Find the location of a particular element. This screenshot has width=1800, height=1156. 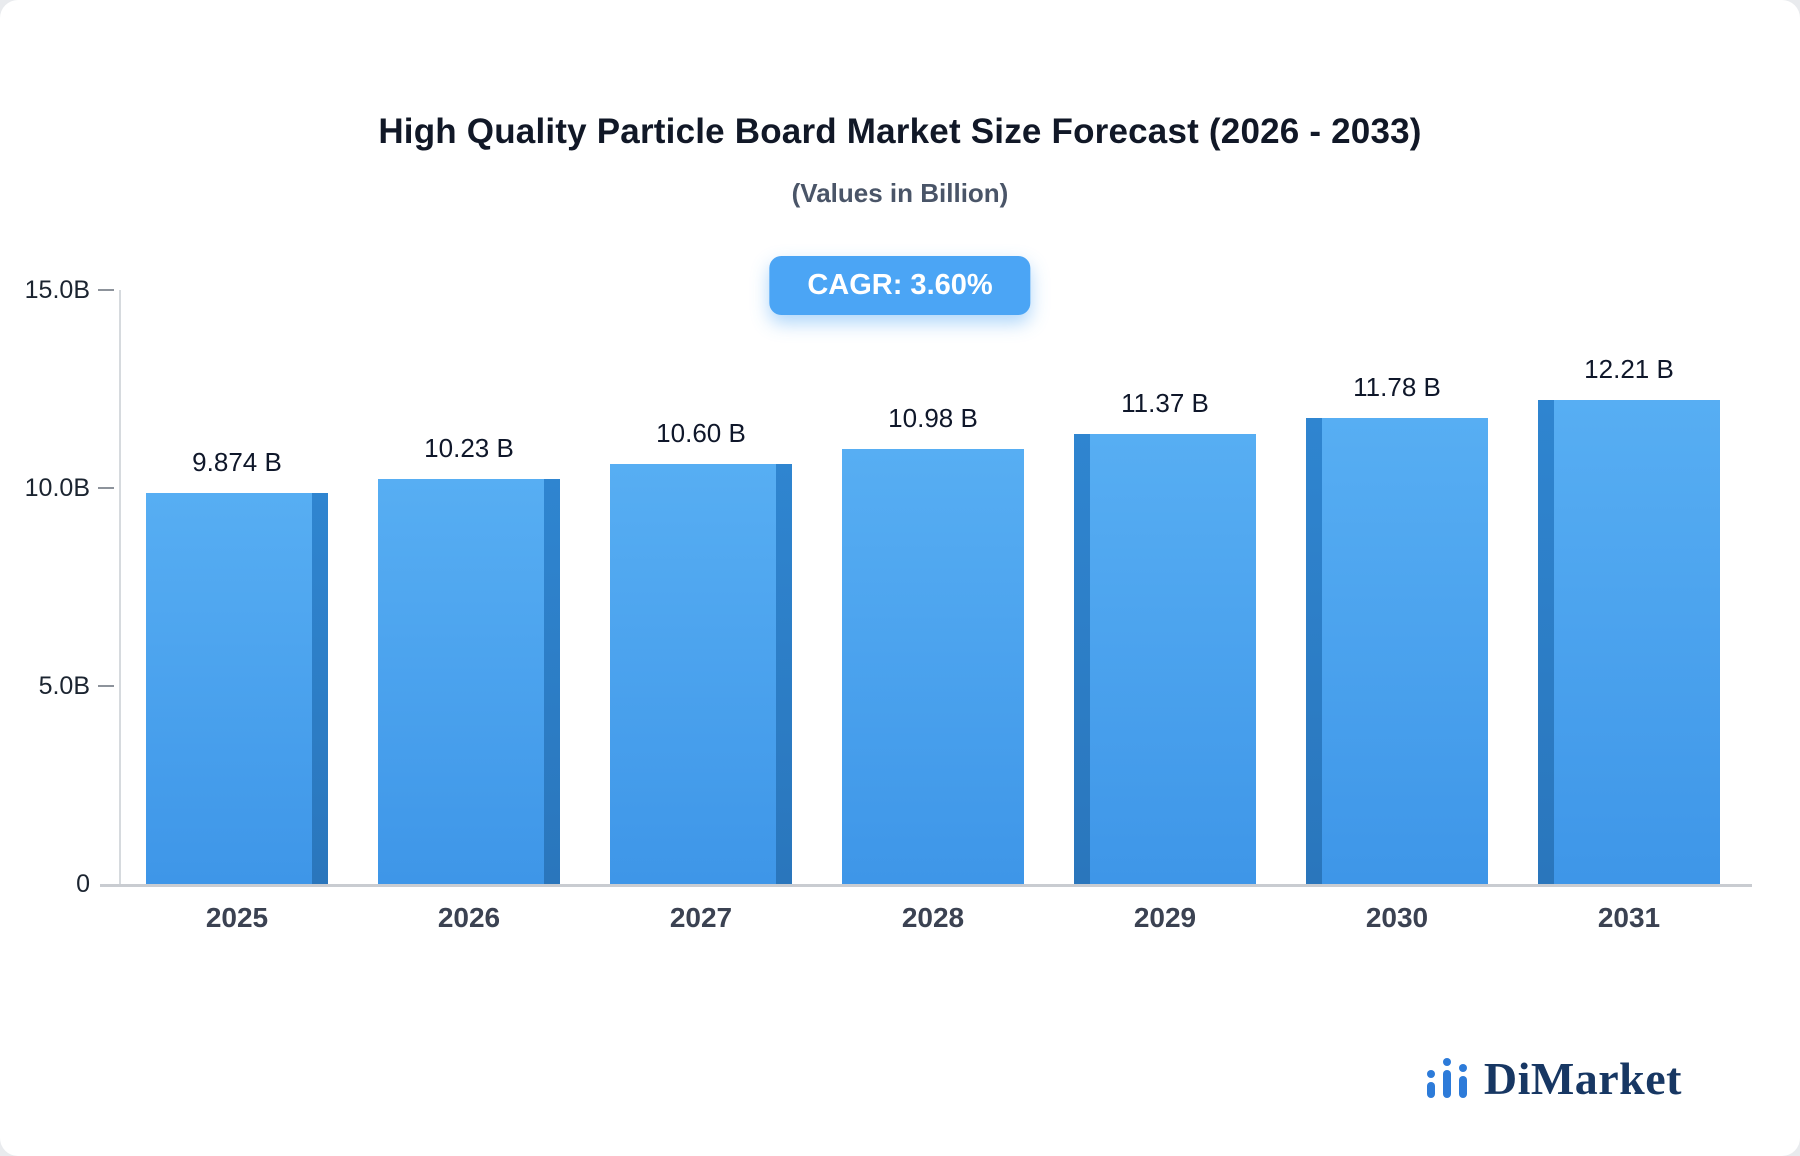

bar-value-label: 10.23 B is located at coordinates (469, 447).